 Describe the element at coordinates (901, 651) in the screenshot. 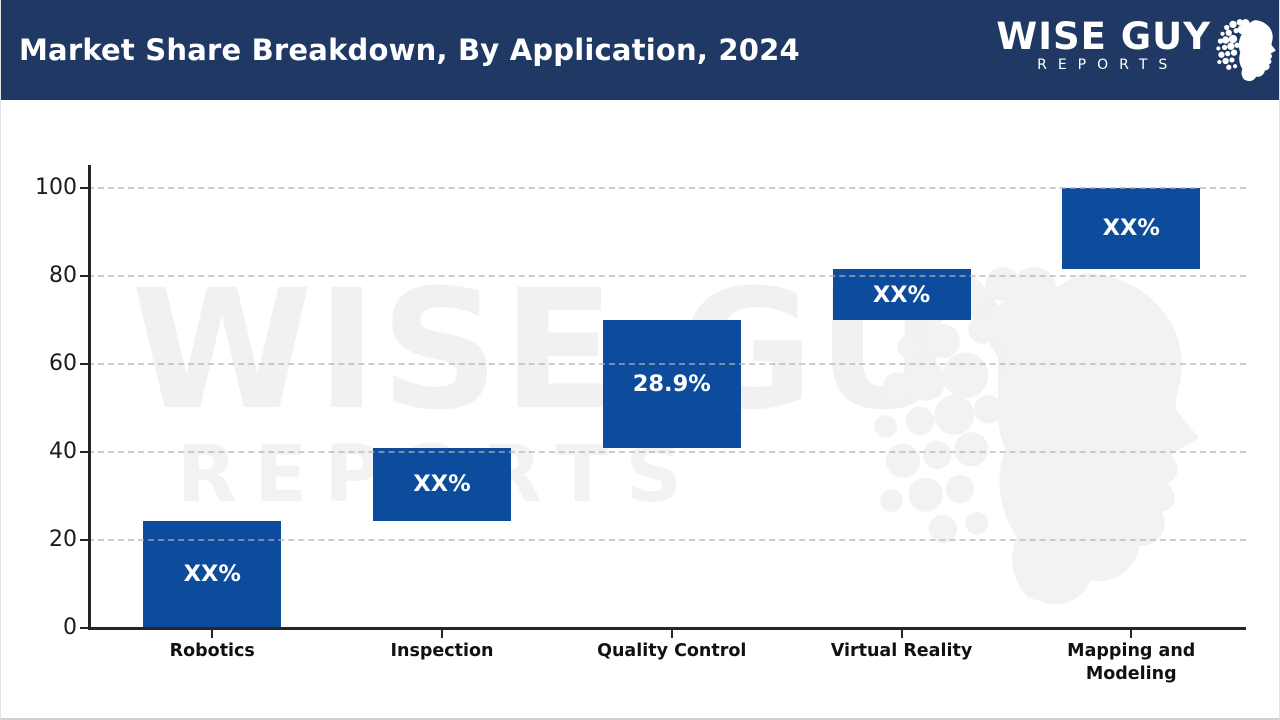

I see `x-category-label: Virtual Reality` at that location.